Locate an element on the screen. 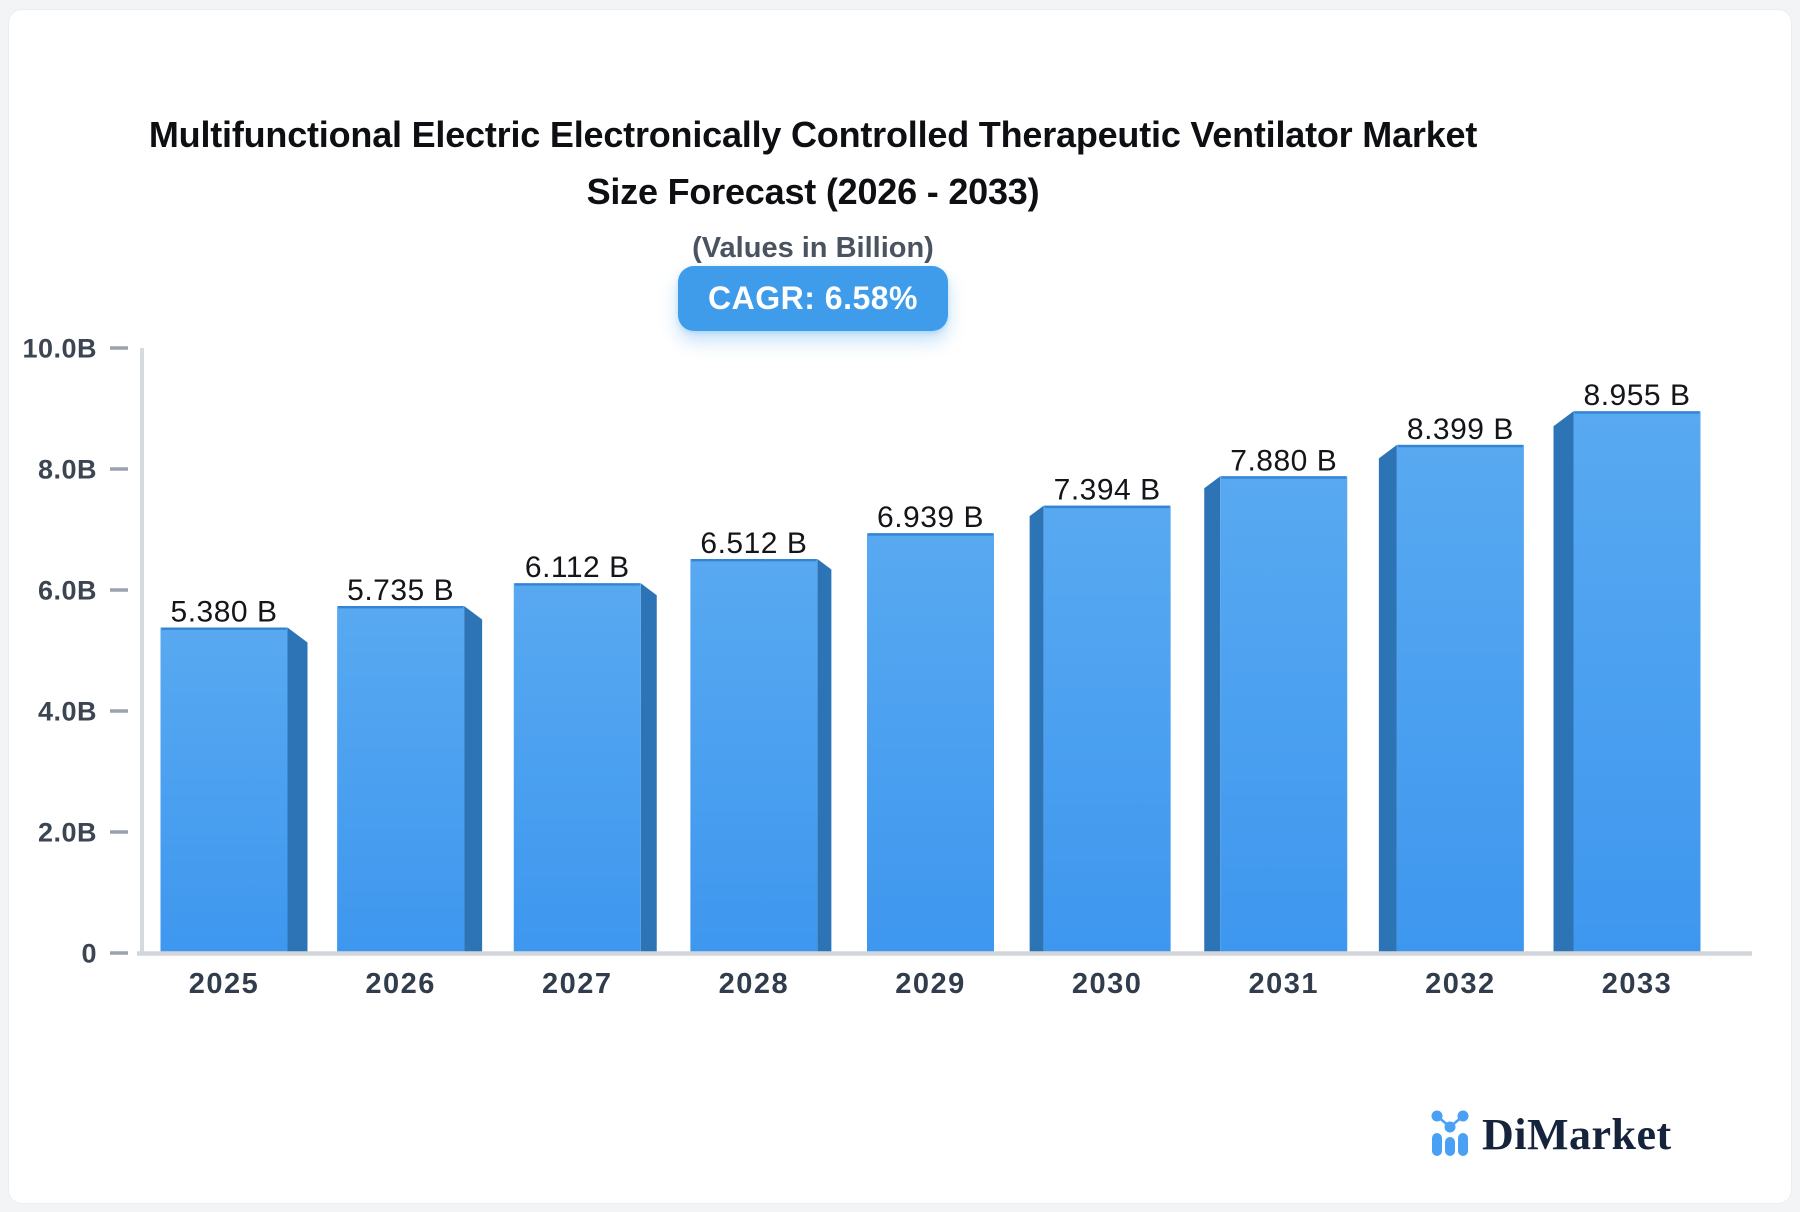 The image size is (1800, 1212). y-tick-label: 10.0B is located at coordinates (59, 349).